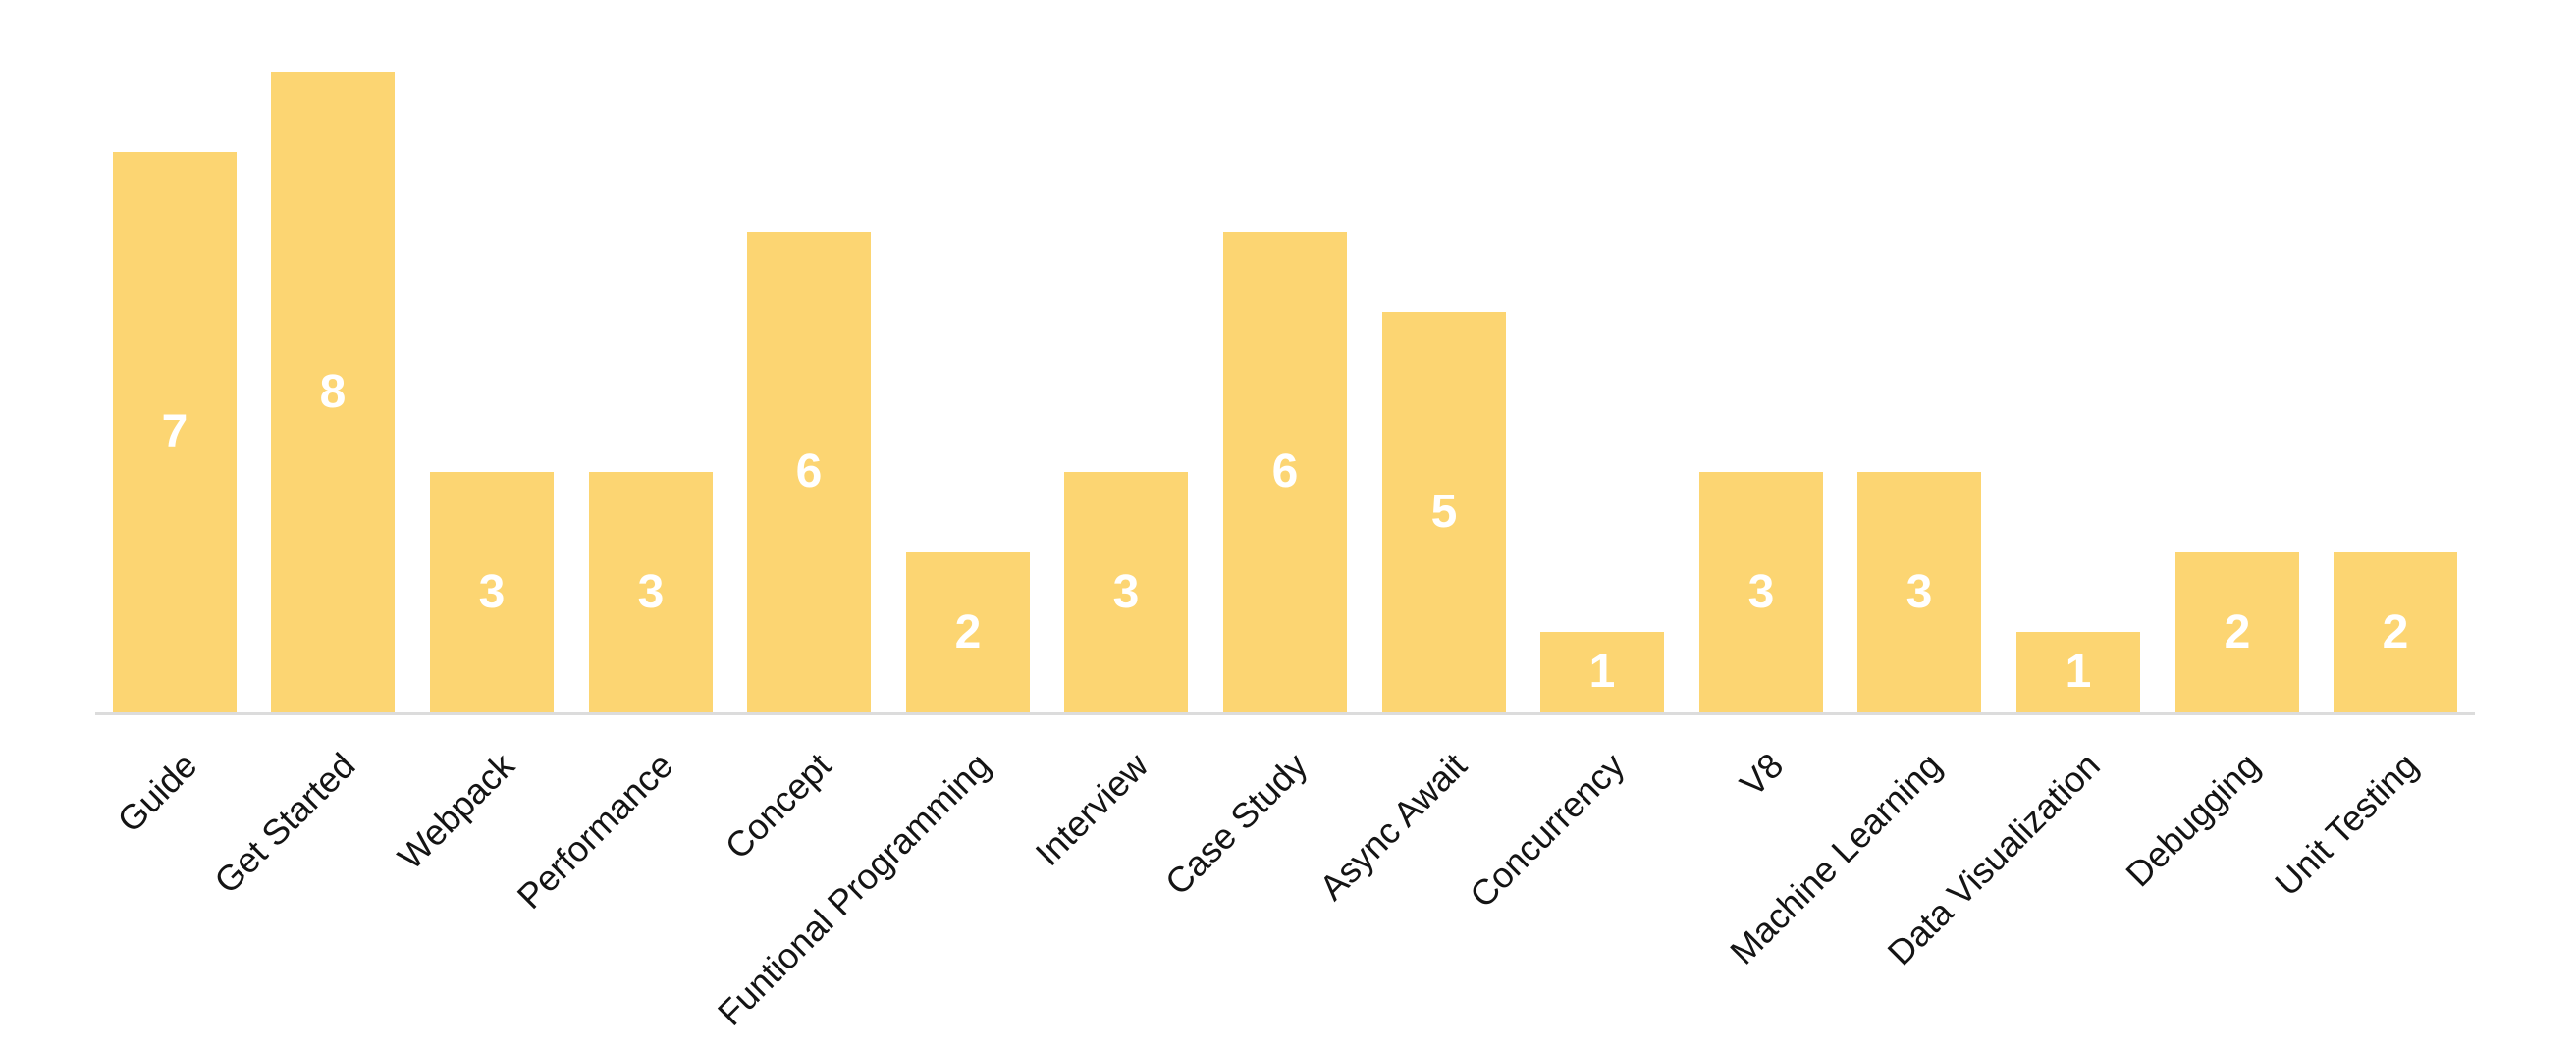 This screenshot has width=2576, height=1046. What do you see at coordinates (1285, 714) in the screenshot?
I see `x-axis-line` at bounding box center [1285, 714].